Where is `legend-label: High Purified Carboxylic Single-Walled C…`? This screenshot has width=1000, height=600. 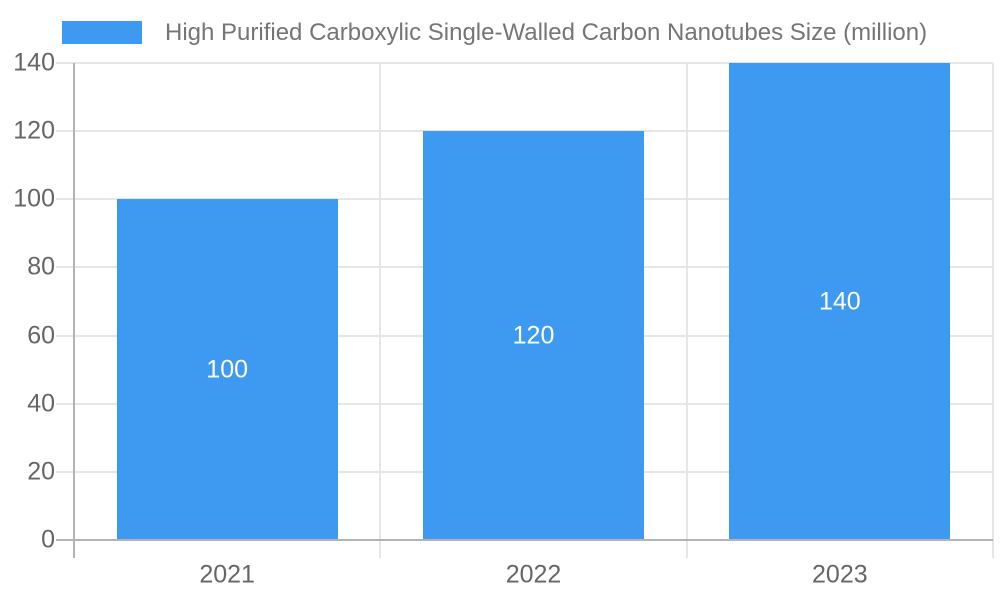
legend-label: High Purified Carboxylic Single-Walled C… is located at coordinates (546, 32).